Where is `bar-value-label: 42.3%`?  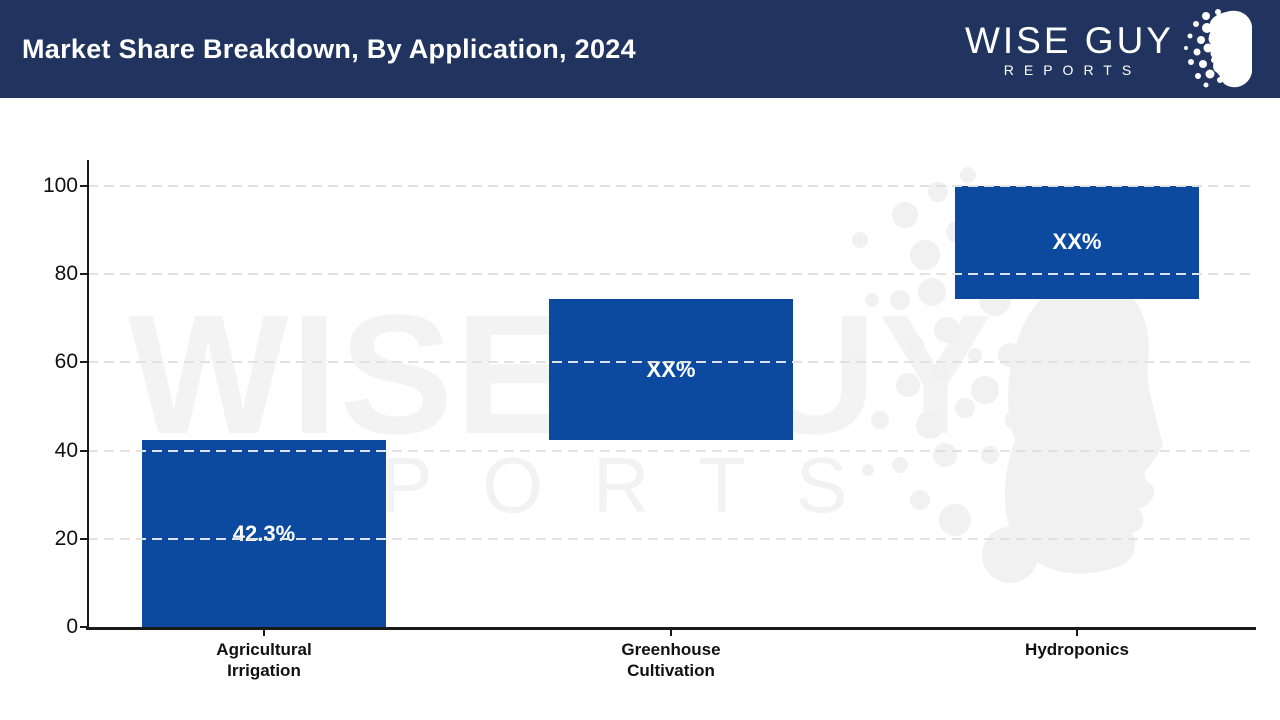
bar-value-label: 42.3% is located at coordinates (264, 533).